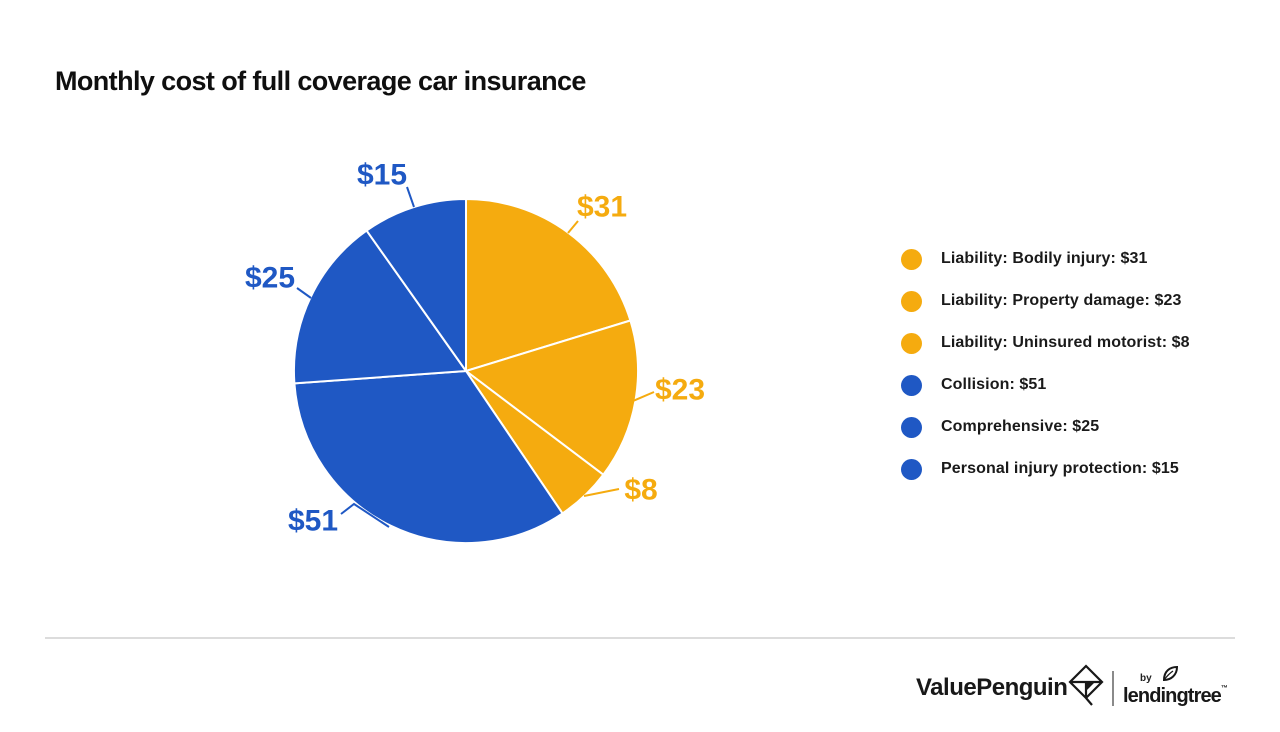  I want to click on leaf-icon, so click(1170, 673).